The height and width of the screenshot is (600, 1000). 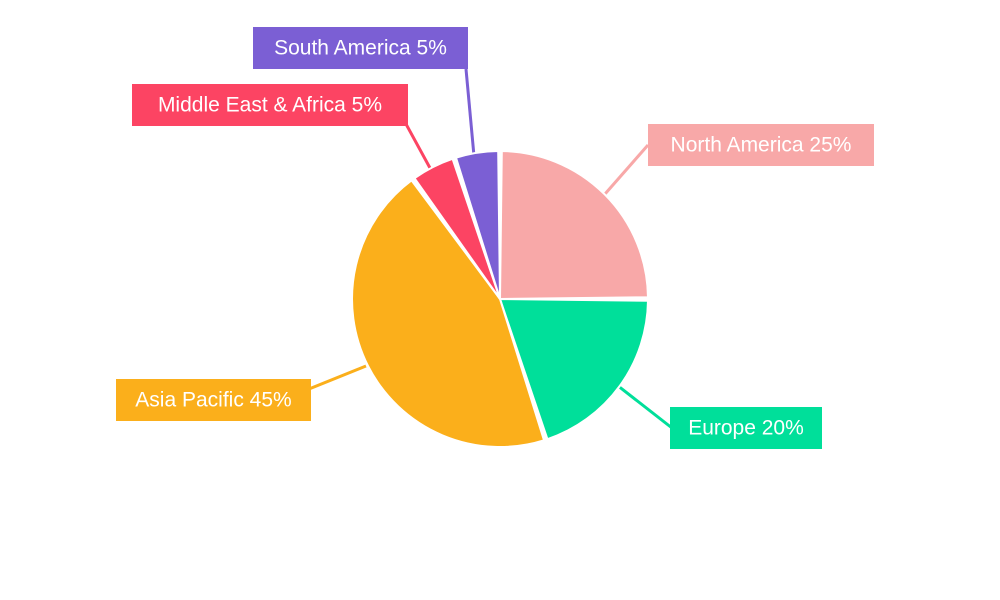 I want to click on pie-label-south-america: South America 5%, so click(x=360, y=48).